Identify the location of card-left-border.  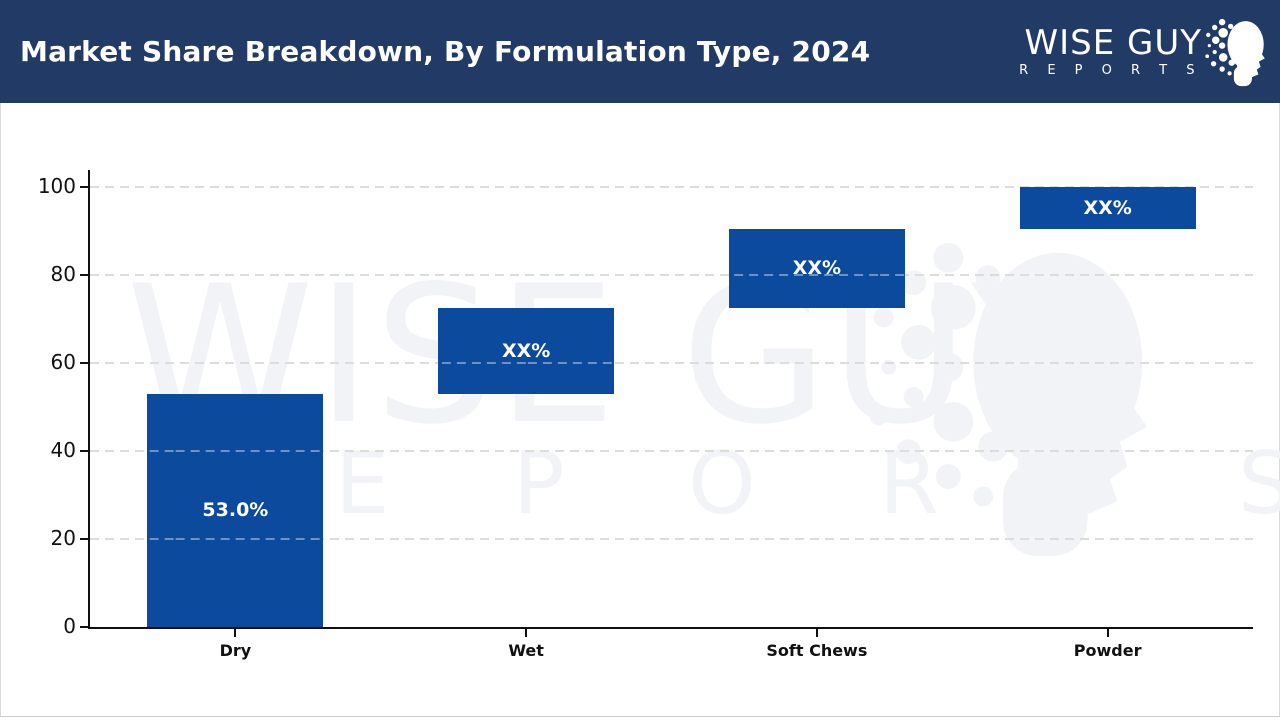
(0, 409).